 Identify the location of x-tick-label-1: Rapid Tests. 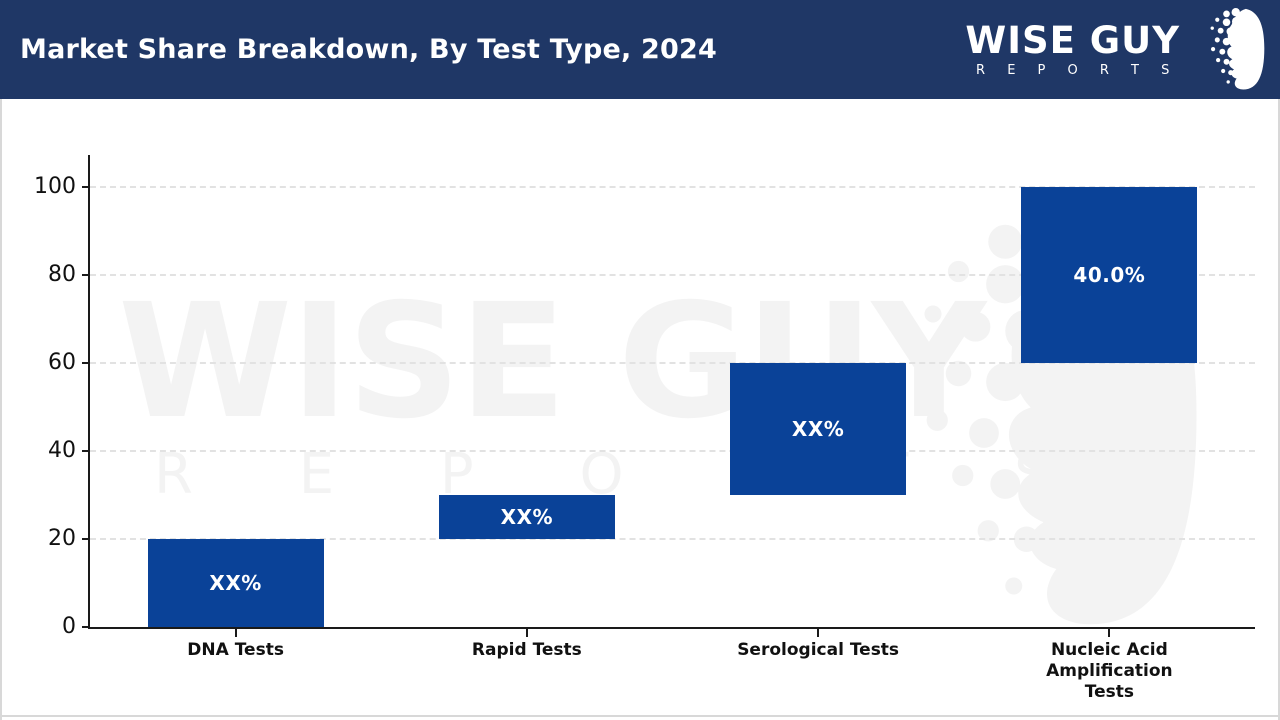
(526, 650).